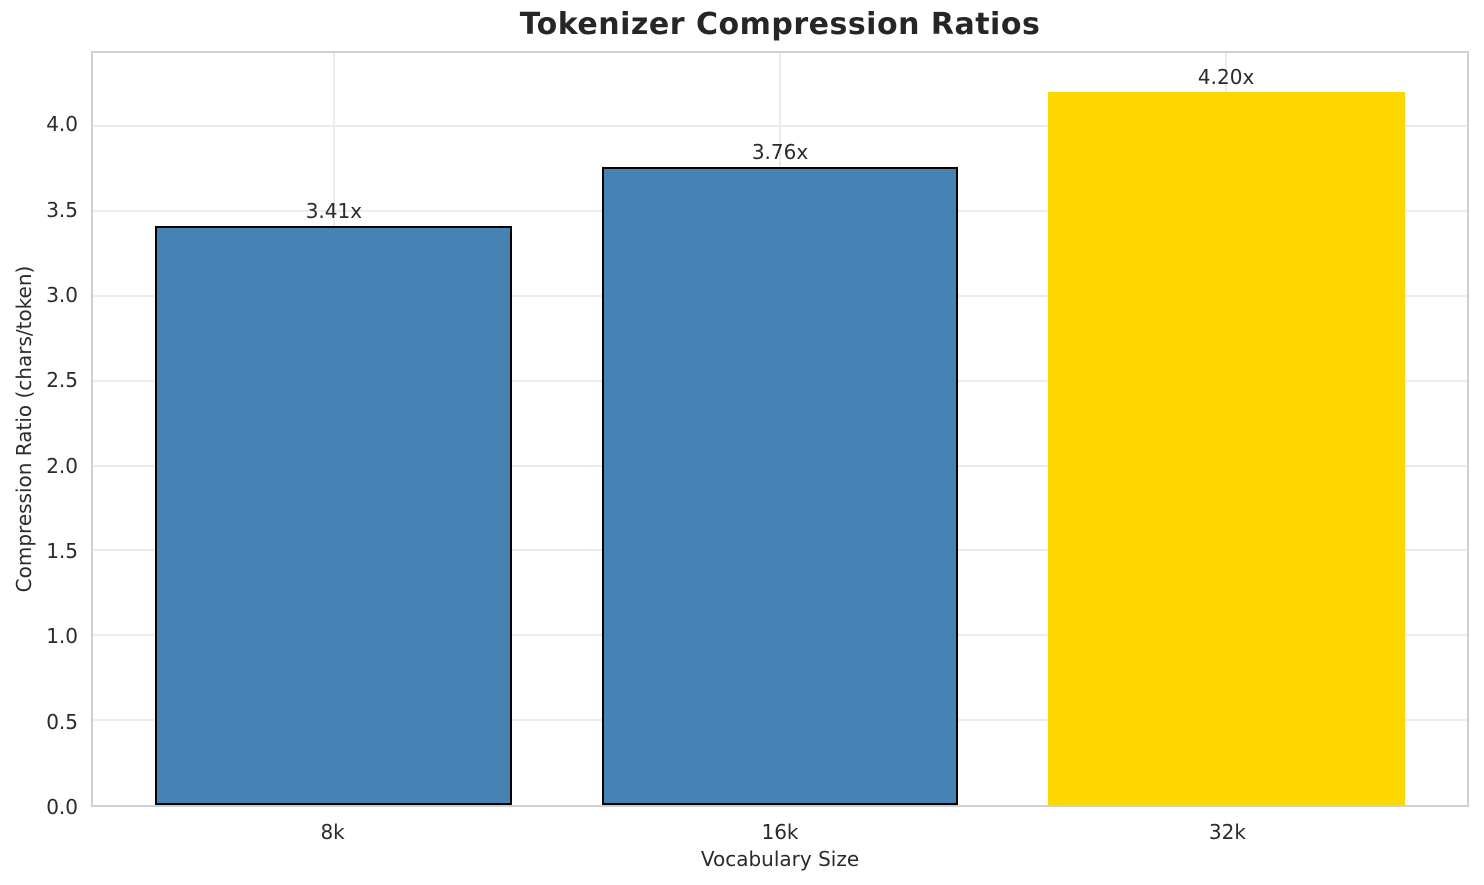 This screenshot has height=885, width=1484. I want to click on y-tick-label: 0.5, so click(62, 721).